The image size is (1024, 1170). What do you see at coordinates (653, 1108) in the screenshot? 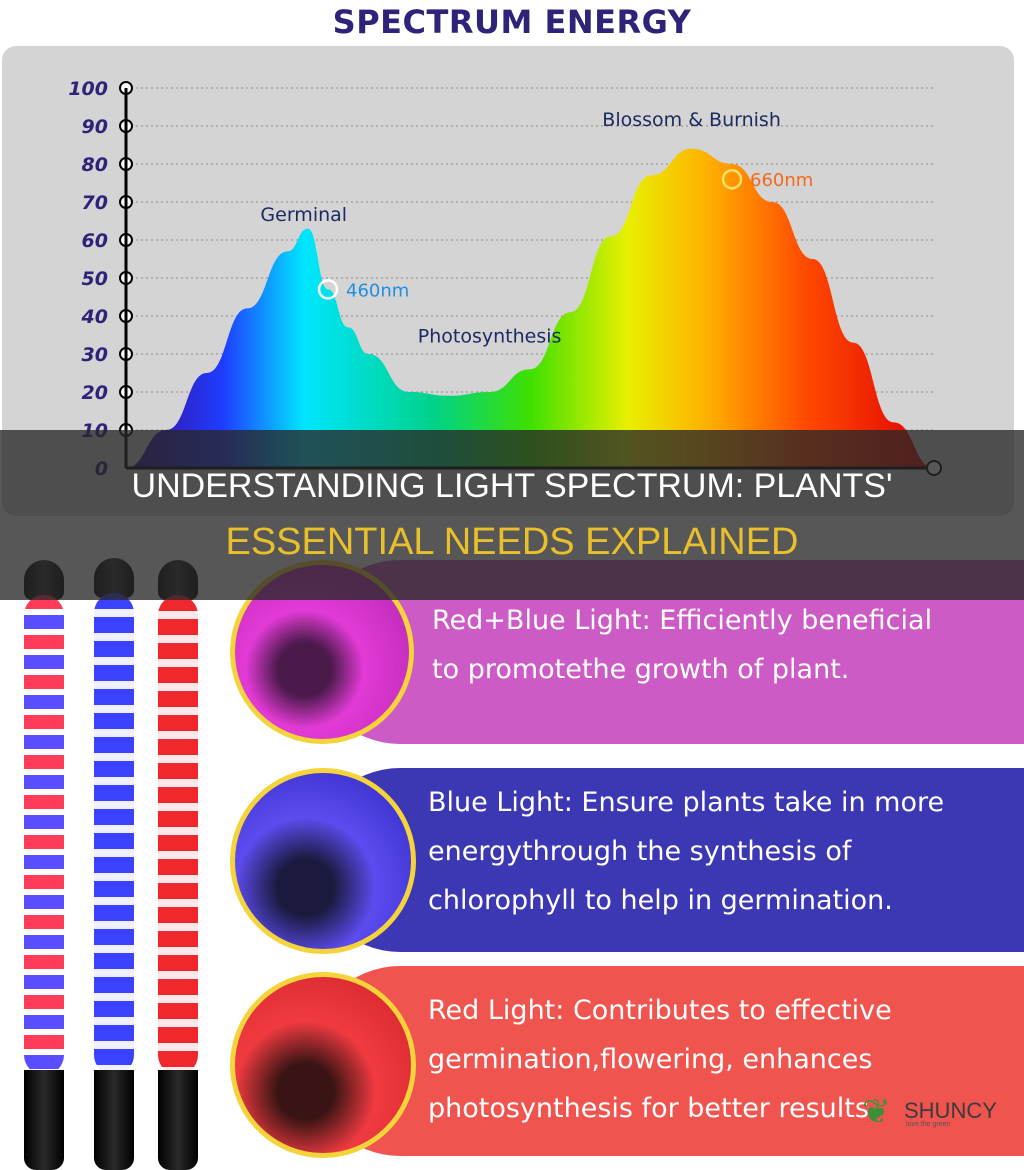
I see `card-3-line-3: photosynthesis for better results.` at bounding box center [653, 1108].